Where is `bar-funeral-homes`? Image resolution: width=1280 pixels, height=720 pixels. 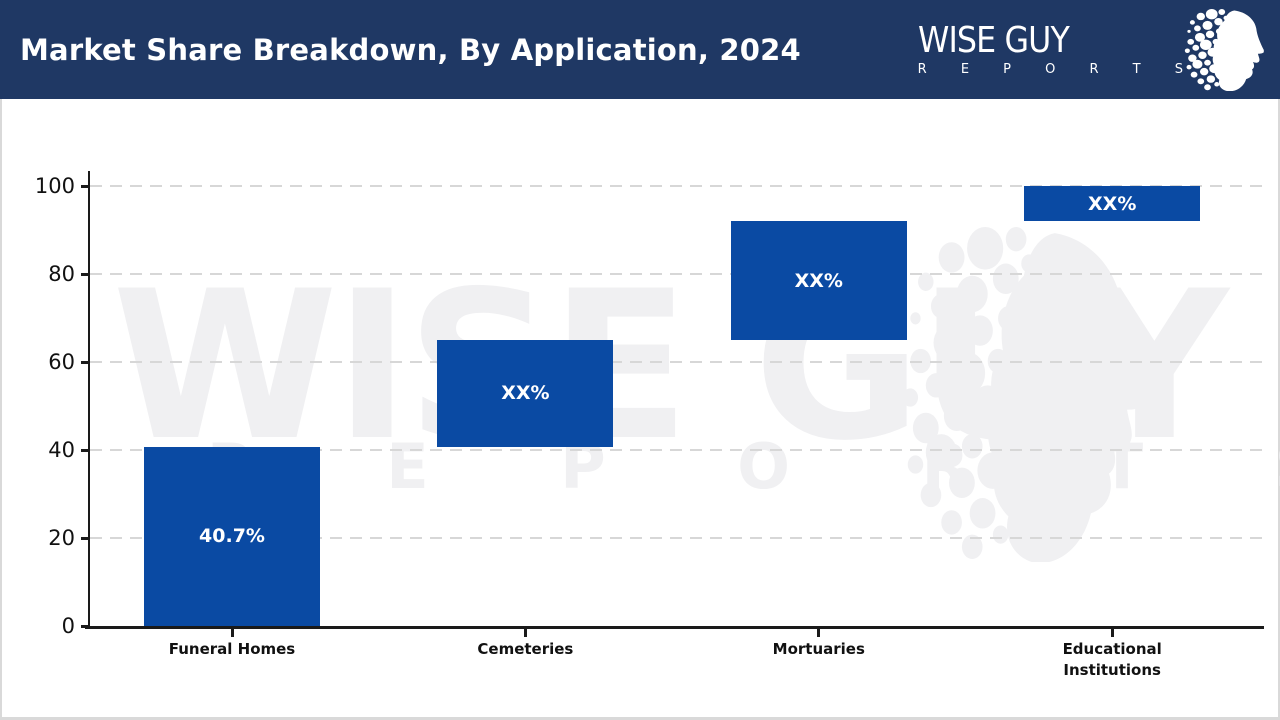 bar-funeral-homes is located at coordinates (232, 536).